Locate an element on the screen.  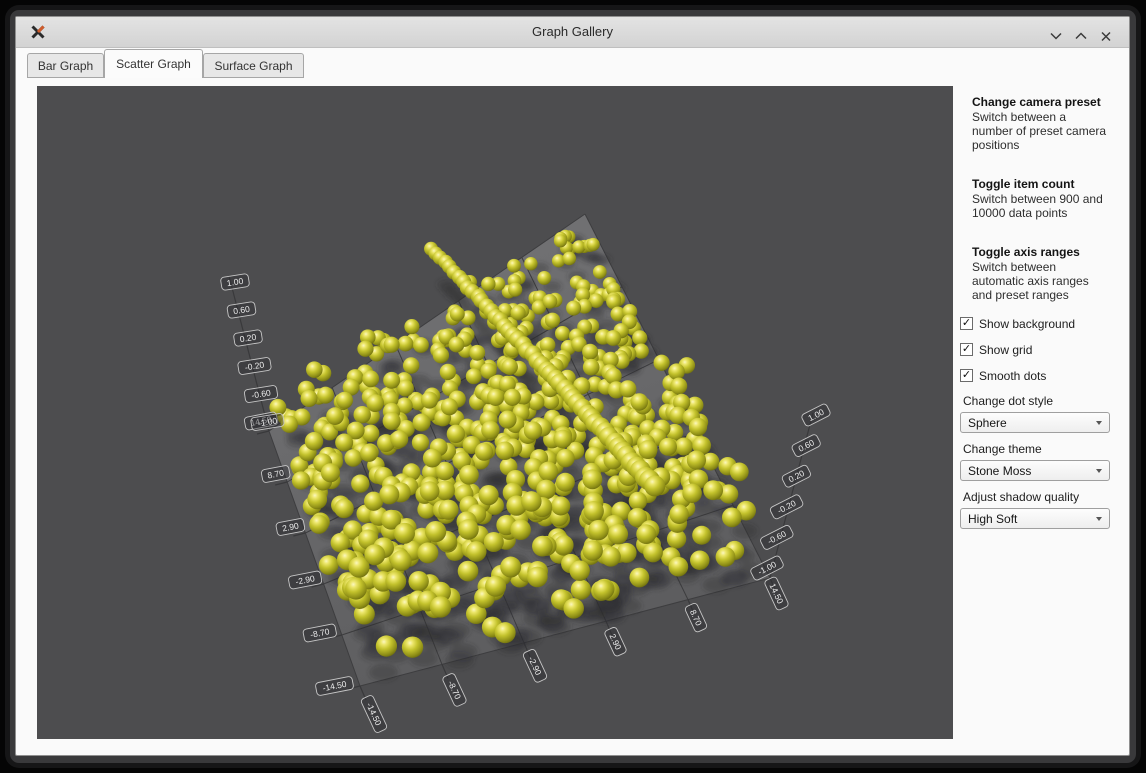
app-icon is located at coordinates (38, 32).